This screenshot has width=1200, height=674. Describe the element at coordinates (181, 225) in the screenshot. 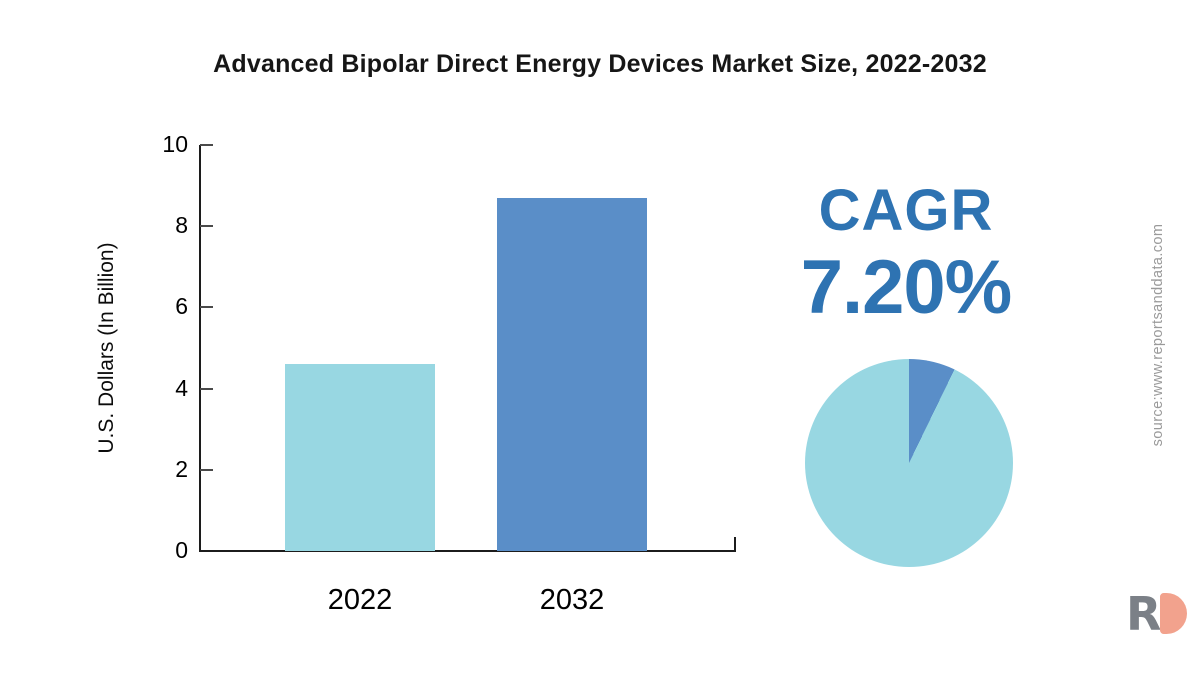

I see `y-tick-label-8: 8` at that location.